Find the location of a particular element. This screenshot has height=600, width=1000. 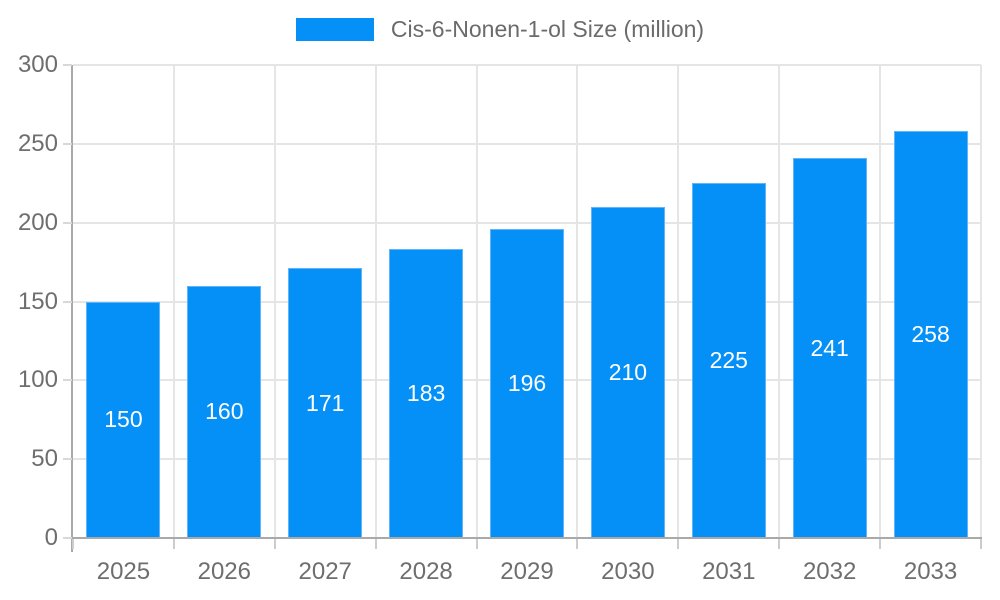

legend: Cis-6-Nonen-1-ol Size (million) is located at coordinates (500, 29).